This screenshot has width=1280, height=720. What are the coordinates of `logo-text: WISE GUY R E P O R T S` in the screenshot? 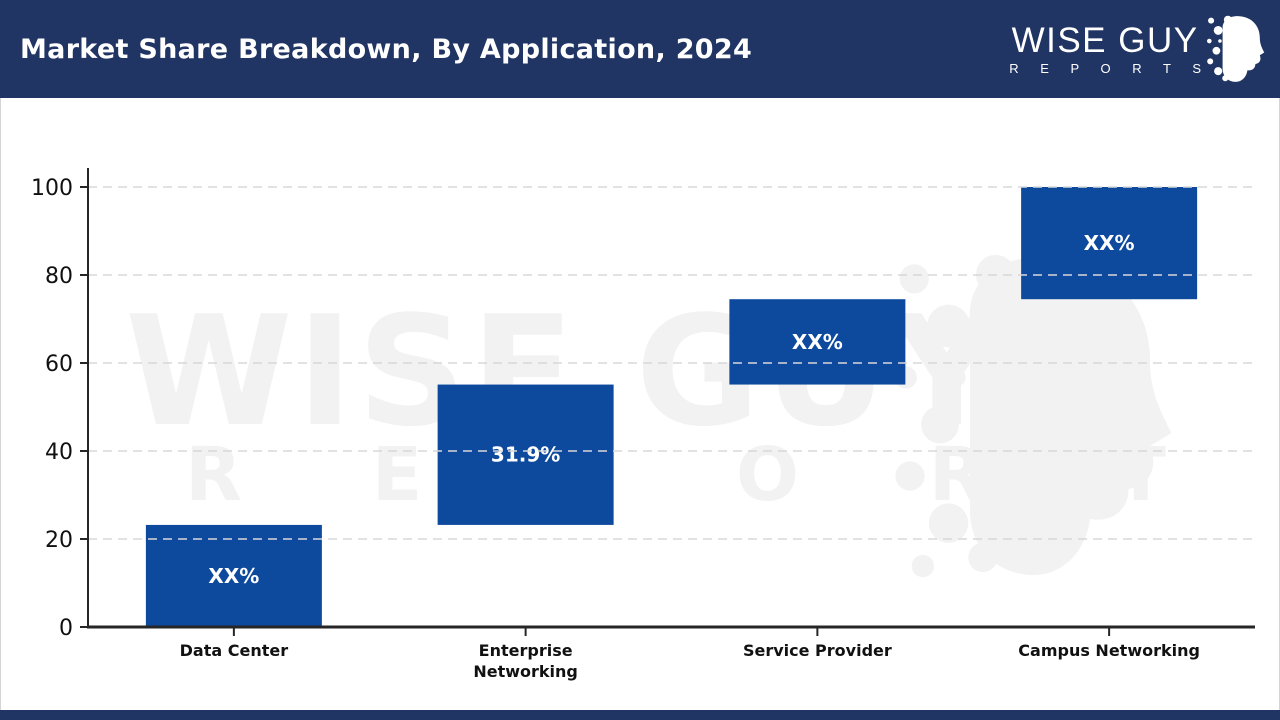 It's located at (1105, 48).